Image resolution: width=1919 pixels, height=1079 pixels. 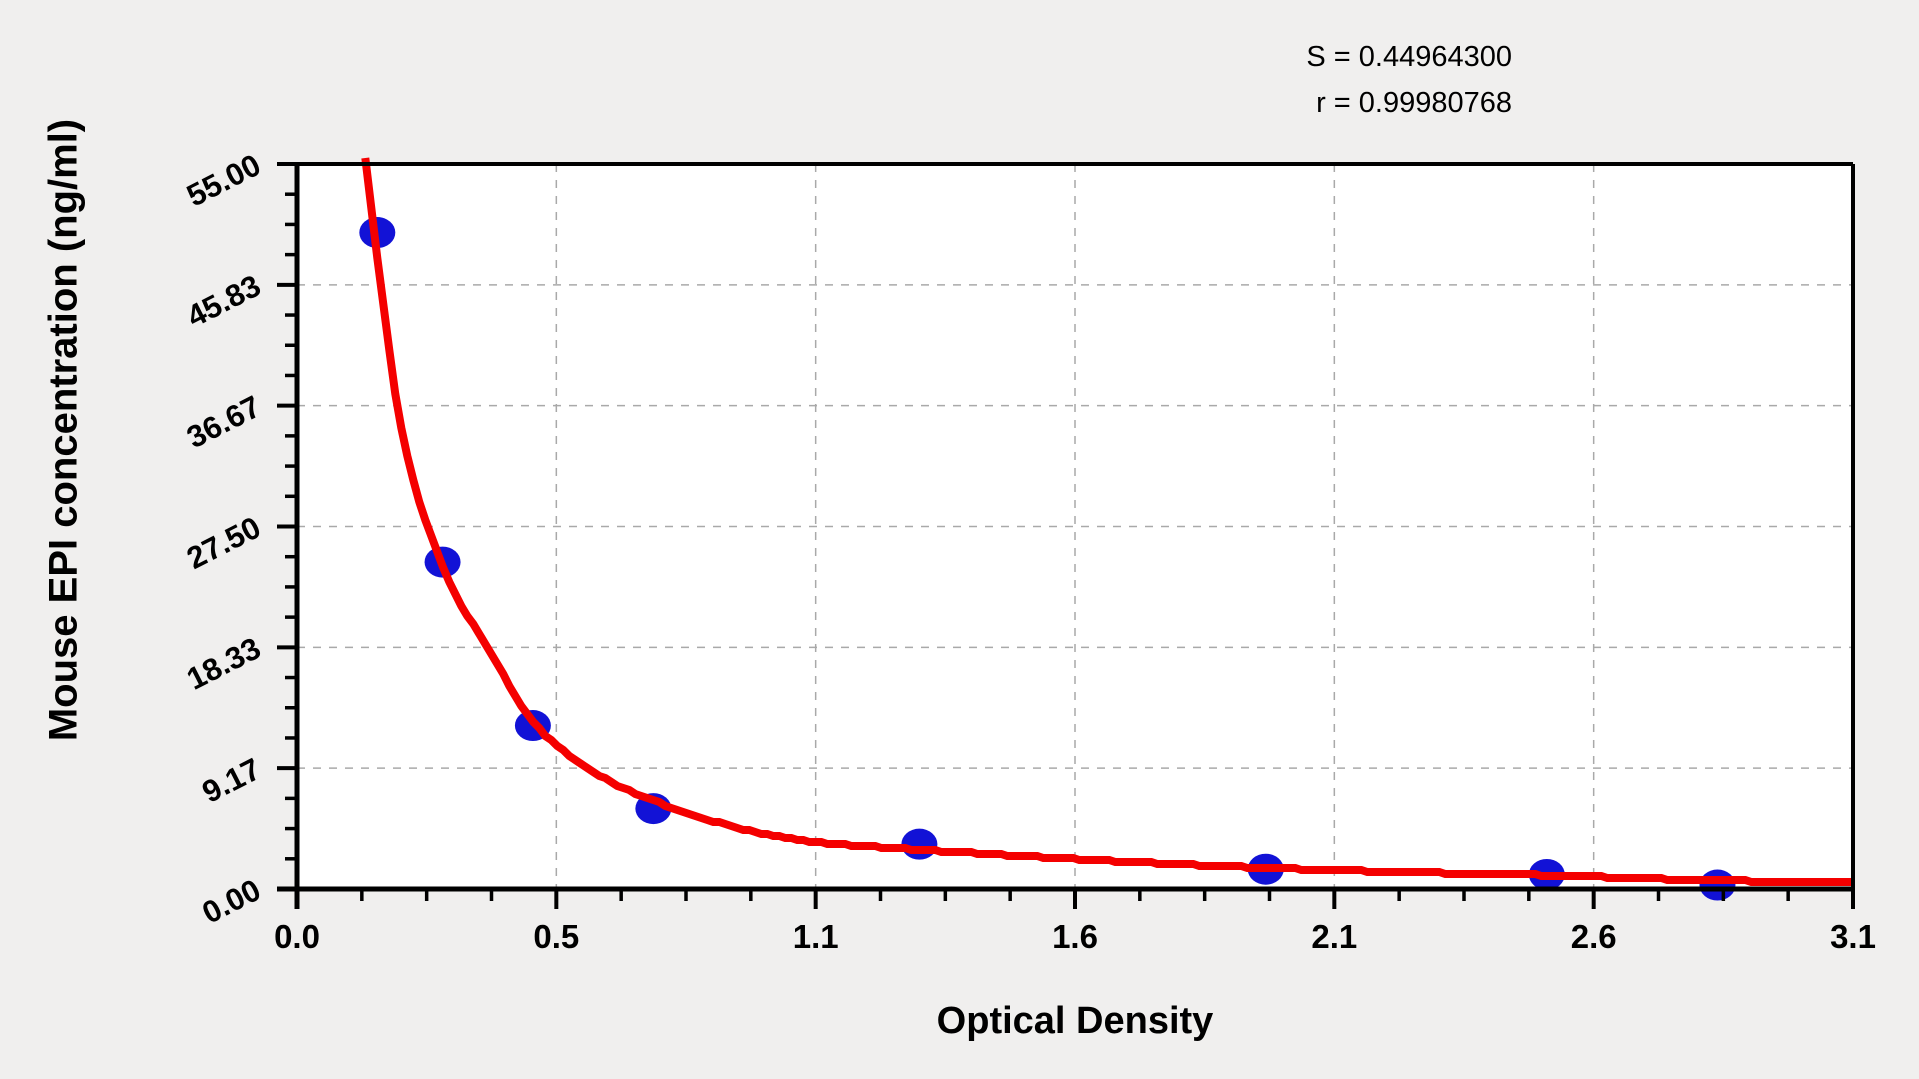 I want to click on stat-s-value: S = 0.44964300, so click(x=1409, y=57).